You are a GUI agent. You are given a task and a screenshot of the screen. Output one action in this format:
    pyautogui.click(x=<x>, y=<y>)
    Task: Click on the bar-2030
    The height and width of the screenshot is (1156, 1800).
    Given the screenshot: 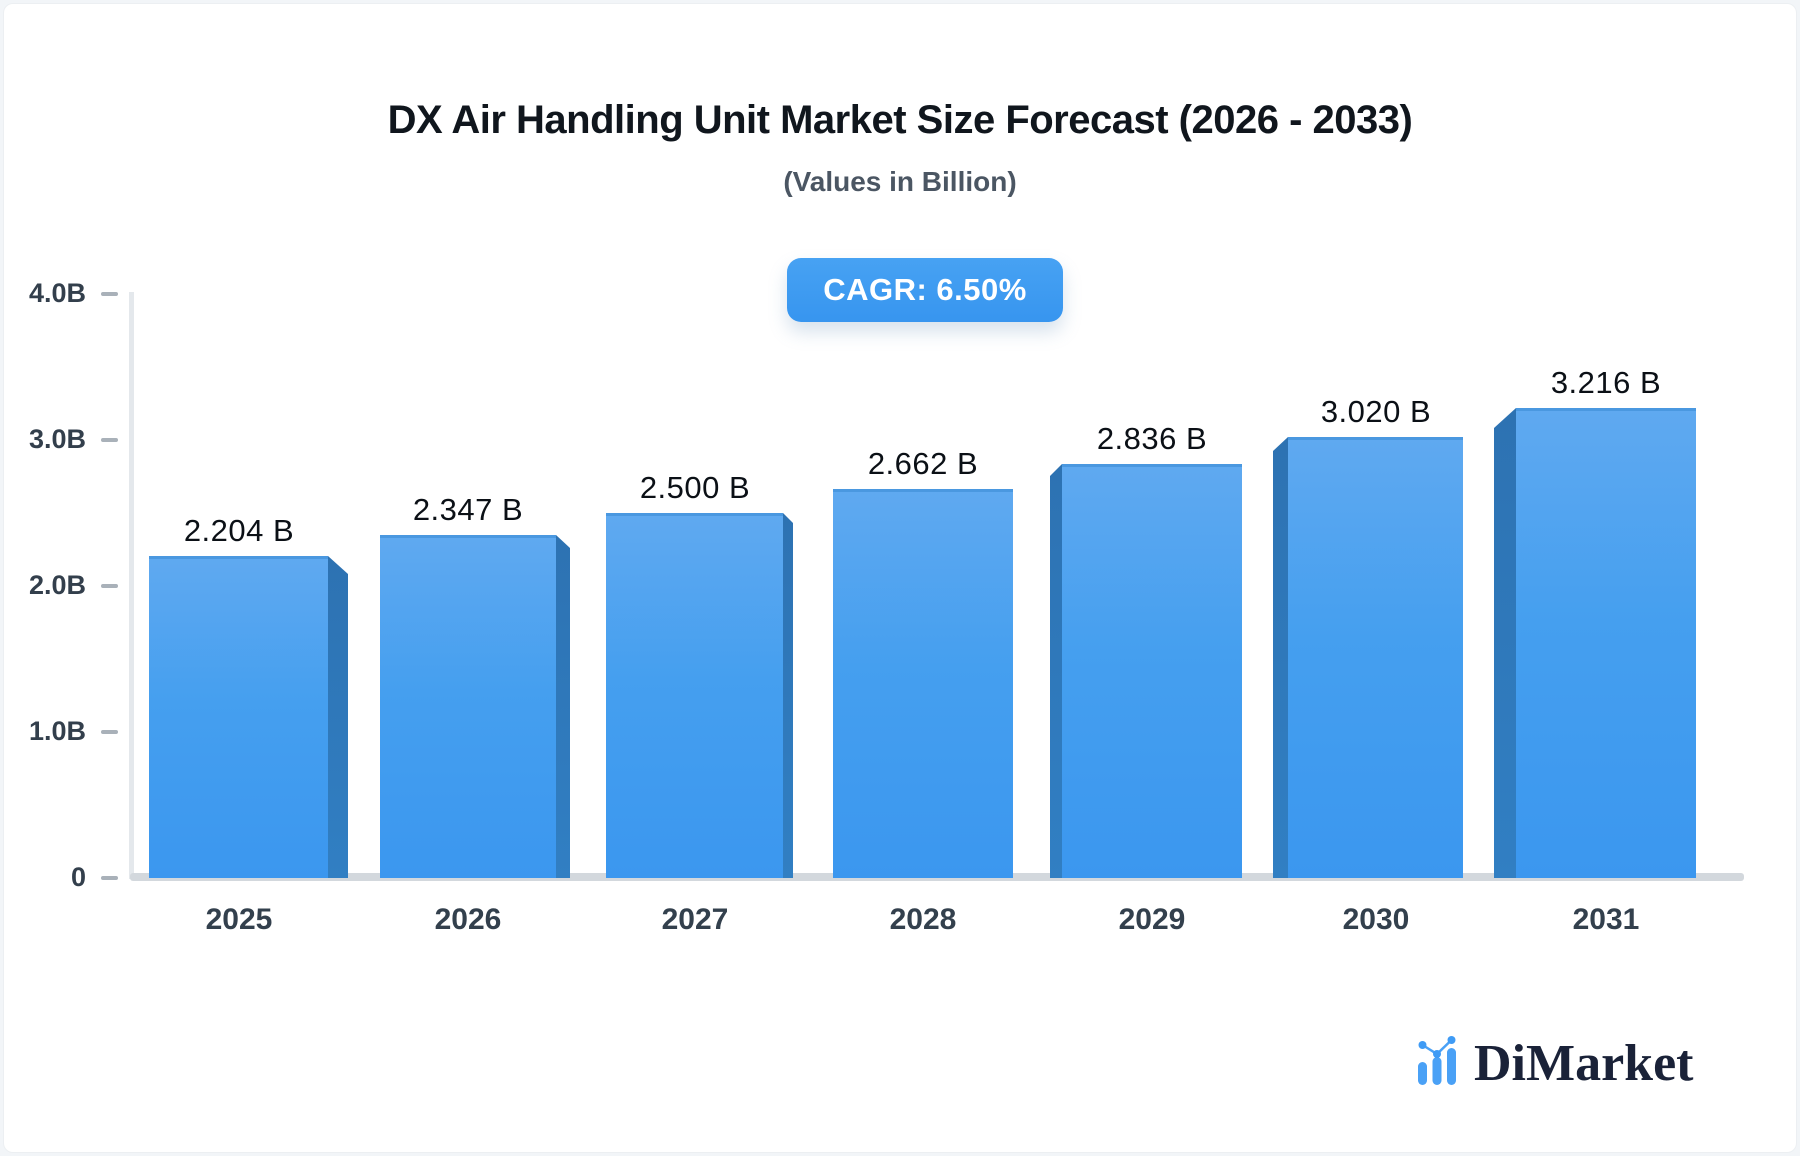 What is the action you would take?
    pyautogui.click(x=1368, y=657)
    